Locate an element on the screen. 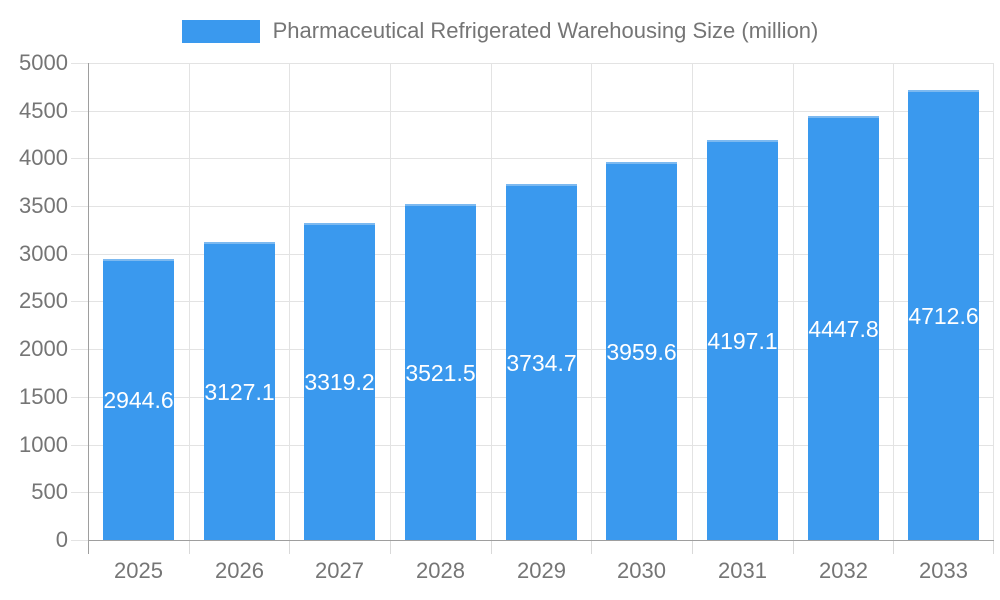 This screenshot has width=1000, height=600. y-axis-label: 3000 is located at coordinates (43, 253).